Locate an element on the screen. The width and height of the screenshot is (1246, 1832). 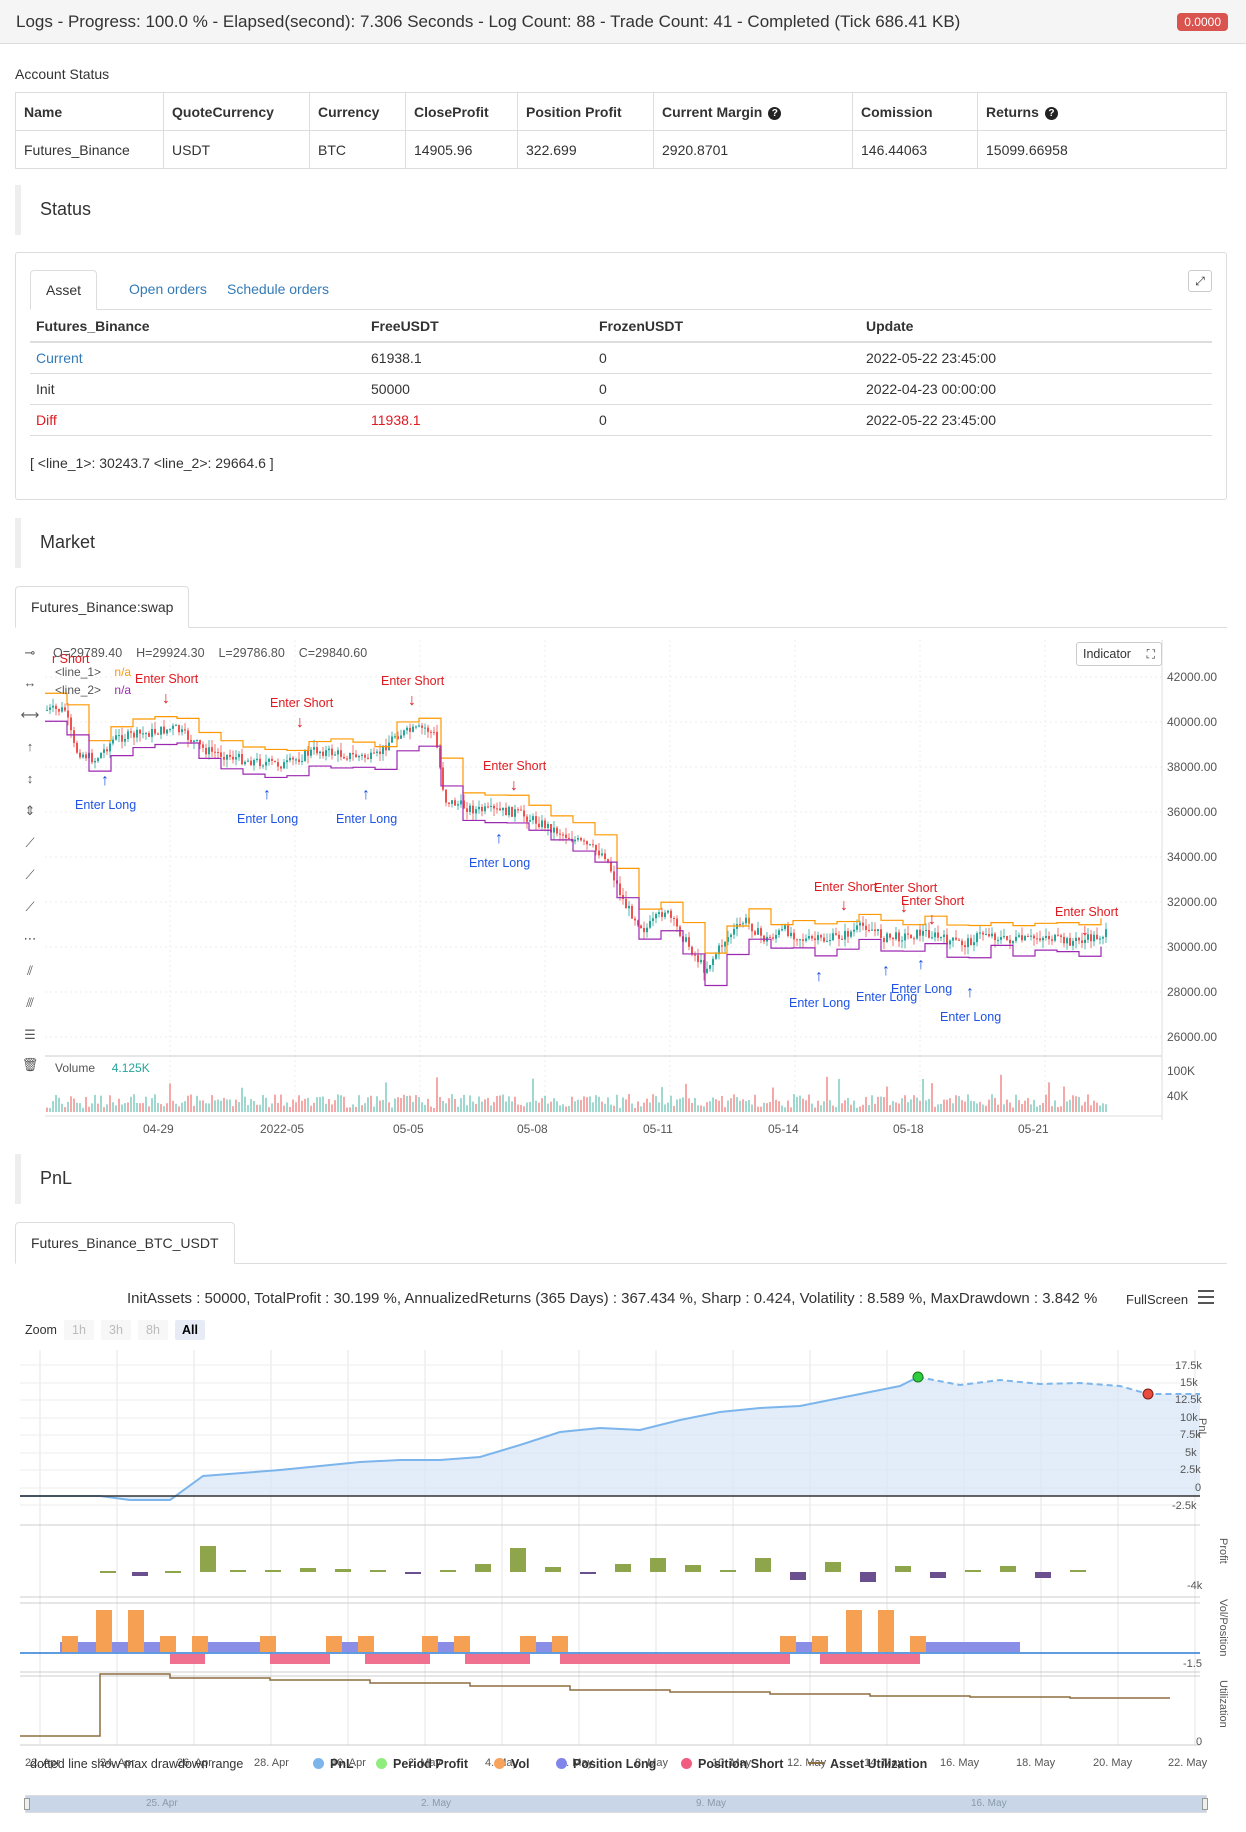
annotation-enter-short: Enter Short is located at coordinates (515, 766).